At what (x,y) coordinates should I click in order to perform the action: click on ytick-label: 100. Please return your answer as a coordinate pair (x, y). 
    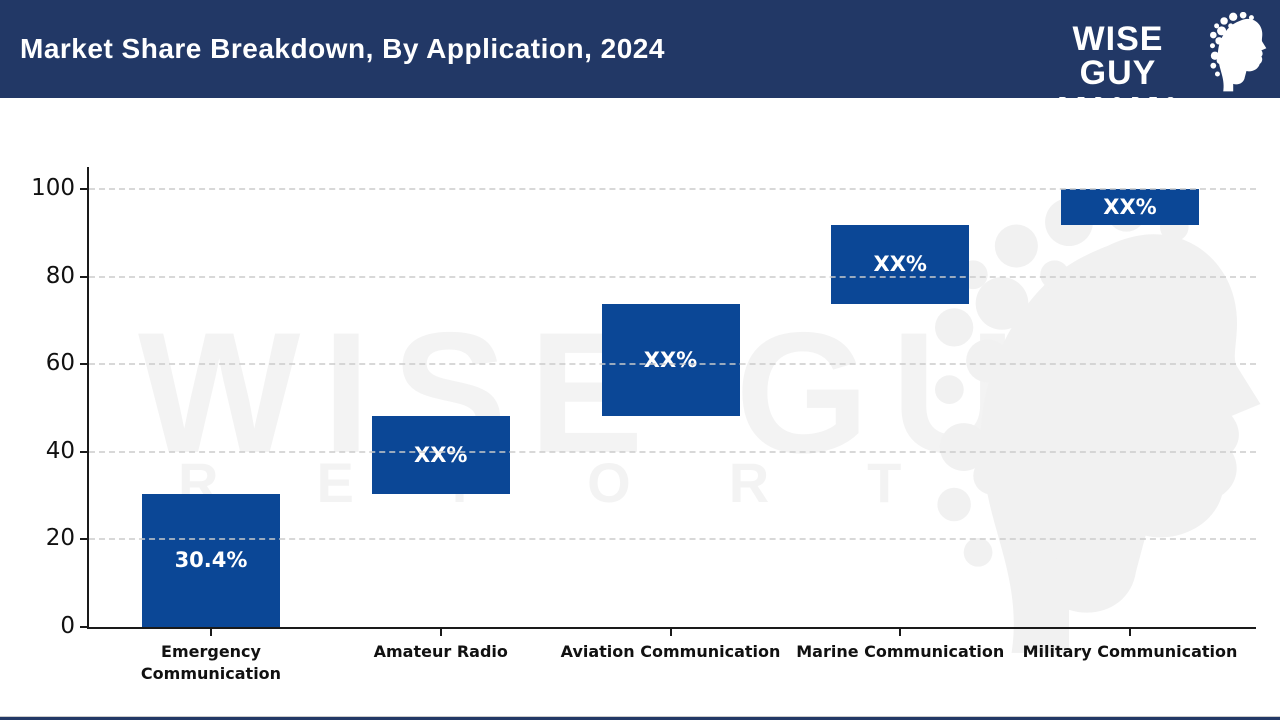
    Looking at the image, I should click on (53, 187).